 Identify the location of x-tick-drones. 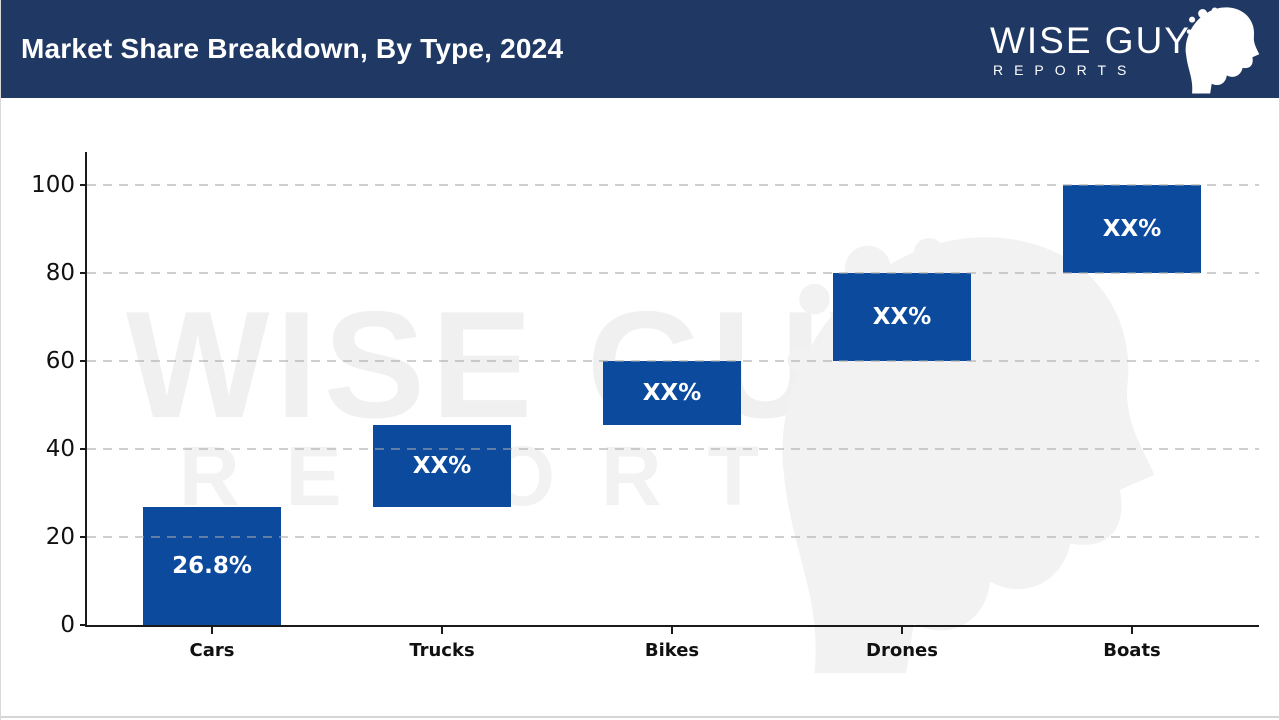
(902, 630).